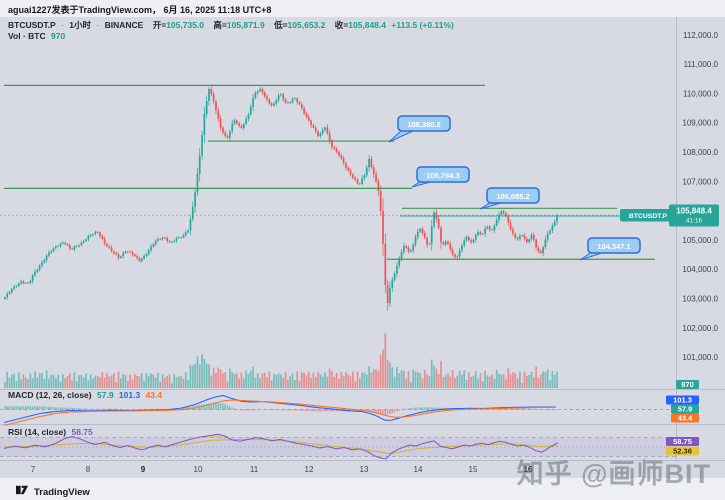 The image size is (725, 500). I want to click on volume-legend: Vol · BTC 970, so click(38, 36).